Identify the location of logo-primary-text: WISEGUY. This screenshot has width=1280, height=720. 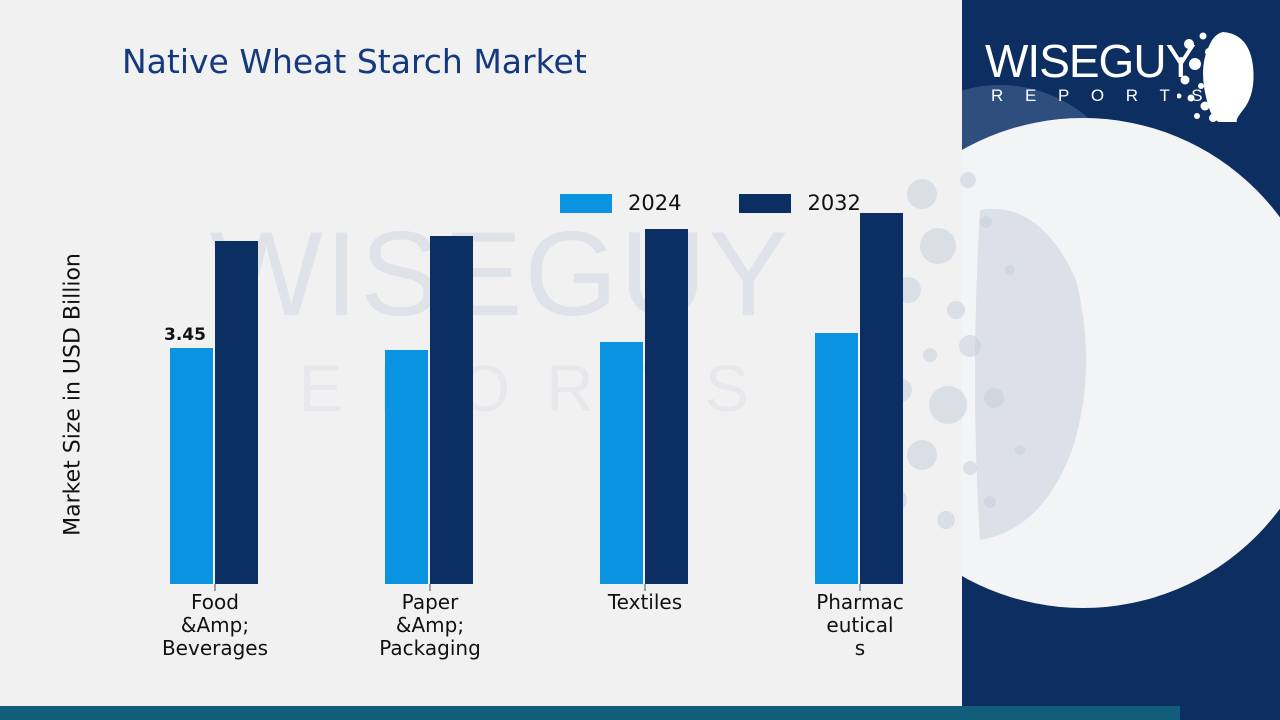
(1090, 61).